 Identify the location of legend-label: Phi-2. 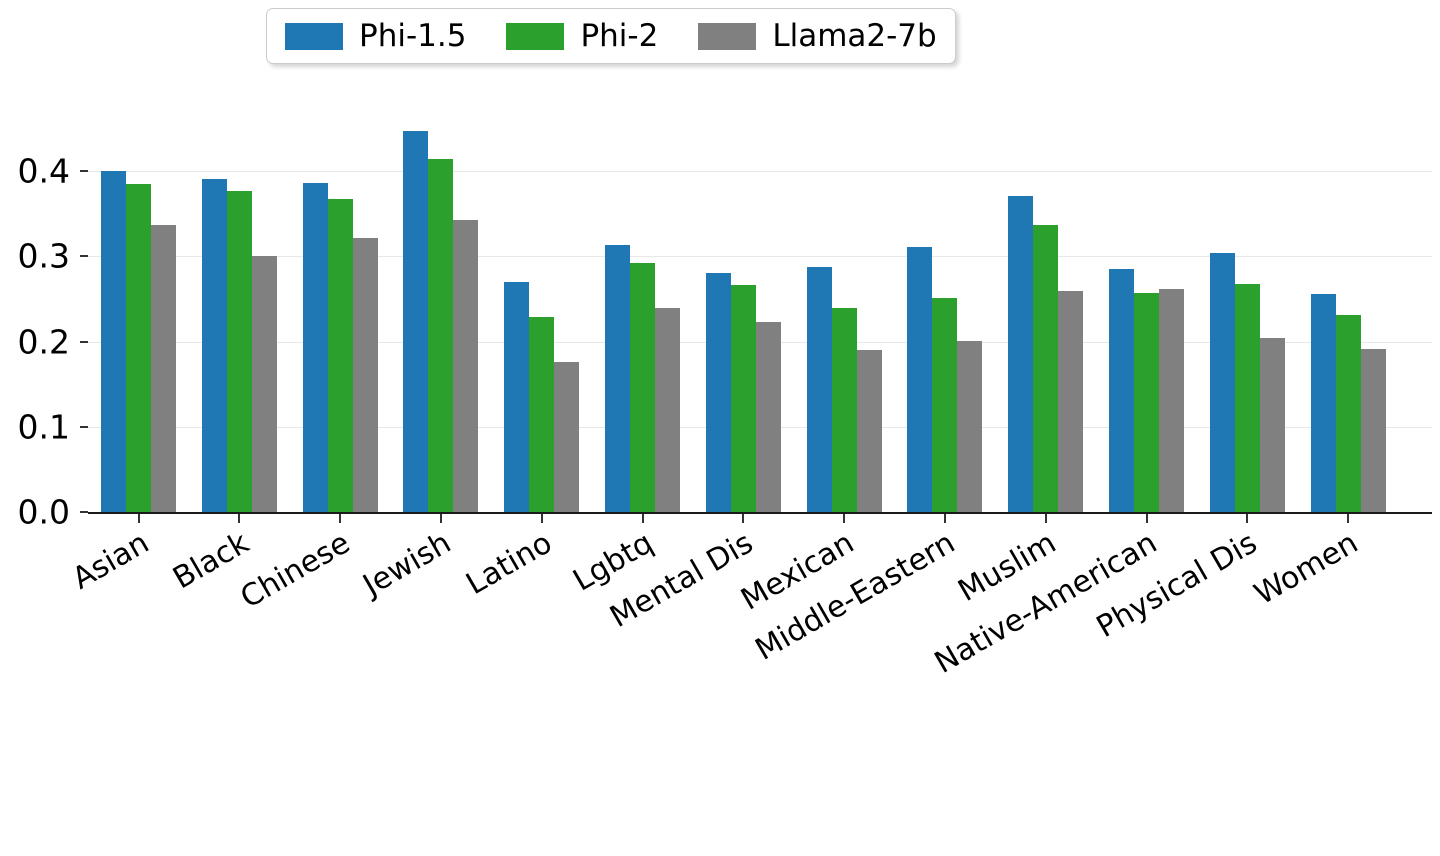
(619, 35).